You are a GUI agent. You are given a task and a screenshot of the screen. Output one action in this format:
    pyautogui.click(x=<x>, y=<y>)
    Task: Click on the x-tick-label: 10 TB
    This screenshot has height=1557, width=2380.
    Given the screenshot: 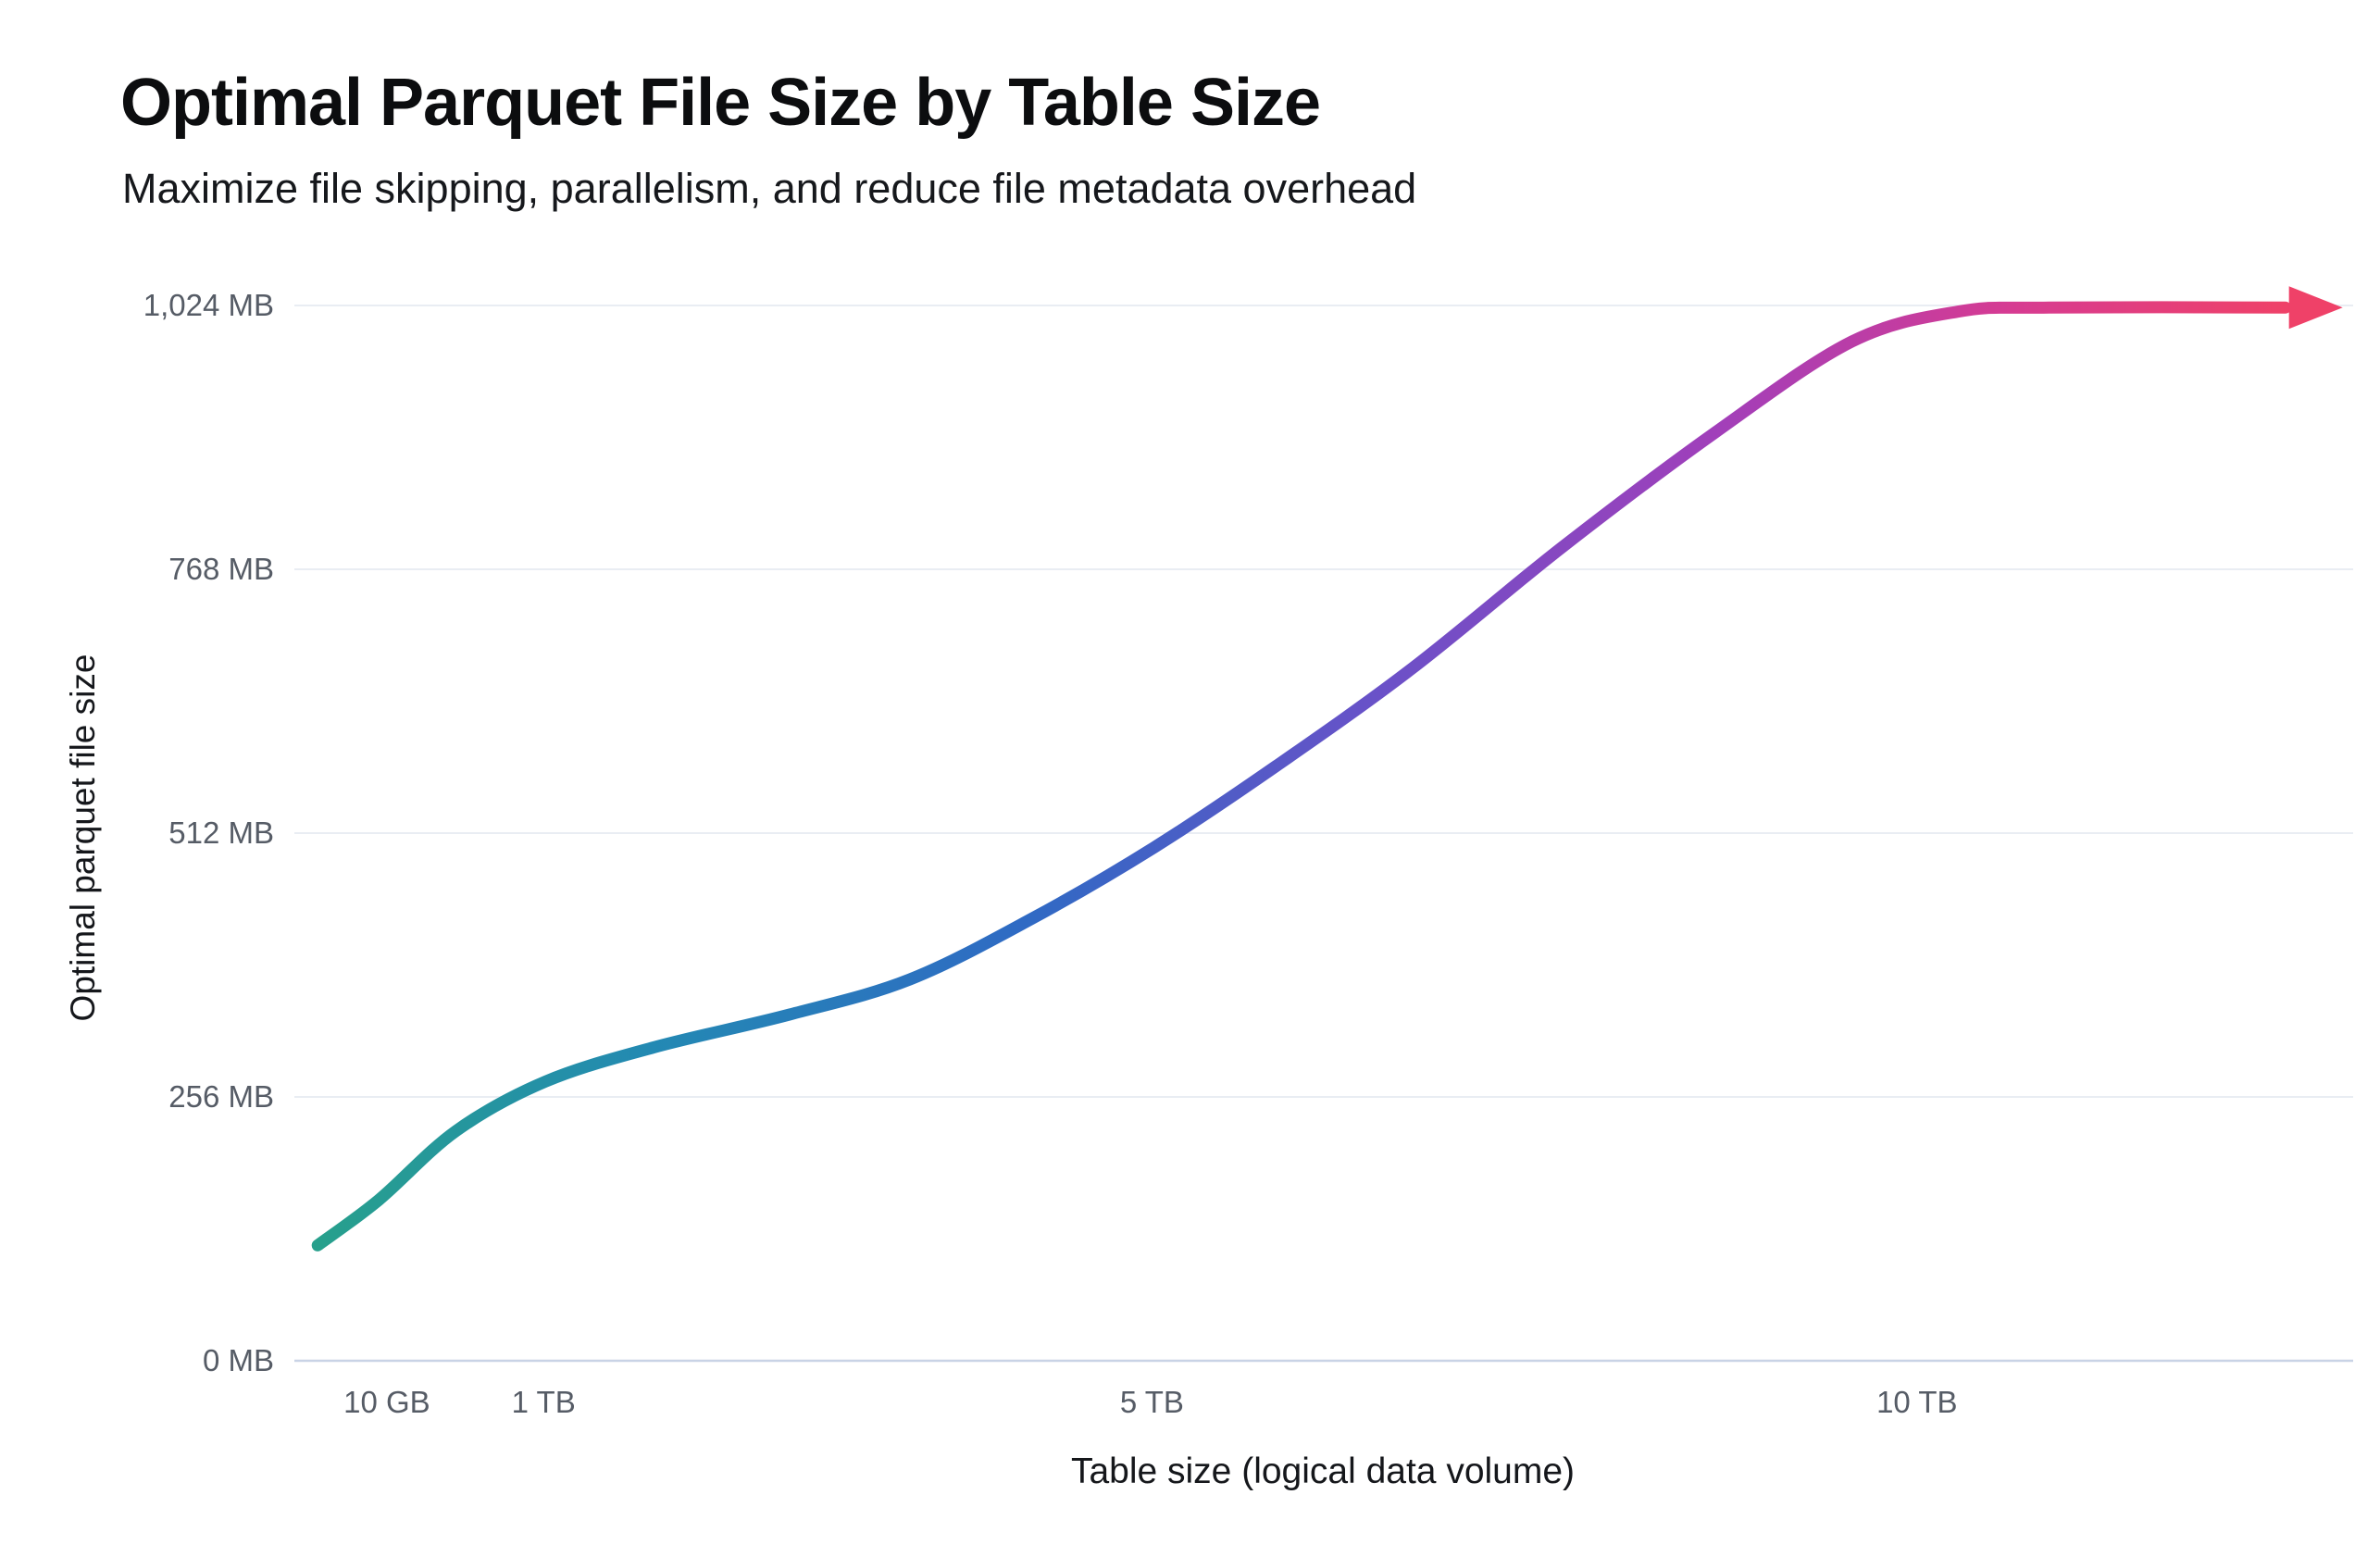 What is the action you would take?
    pyautogui.click(x=1916, y=1402)
    